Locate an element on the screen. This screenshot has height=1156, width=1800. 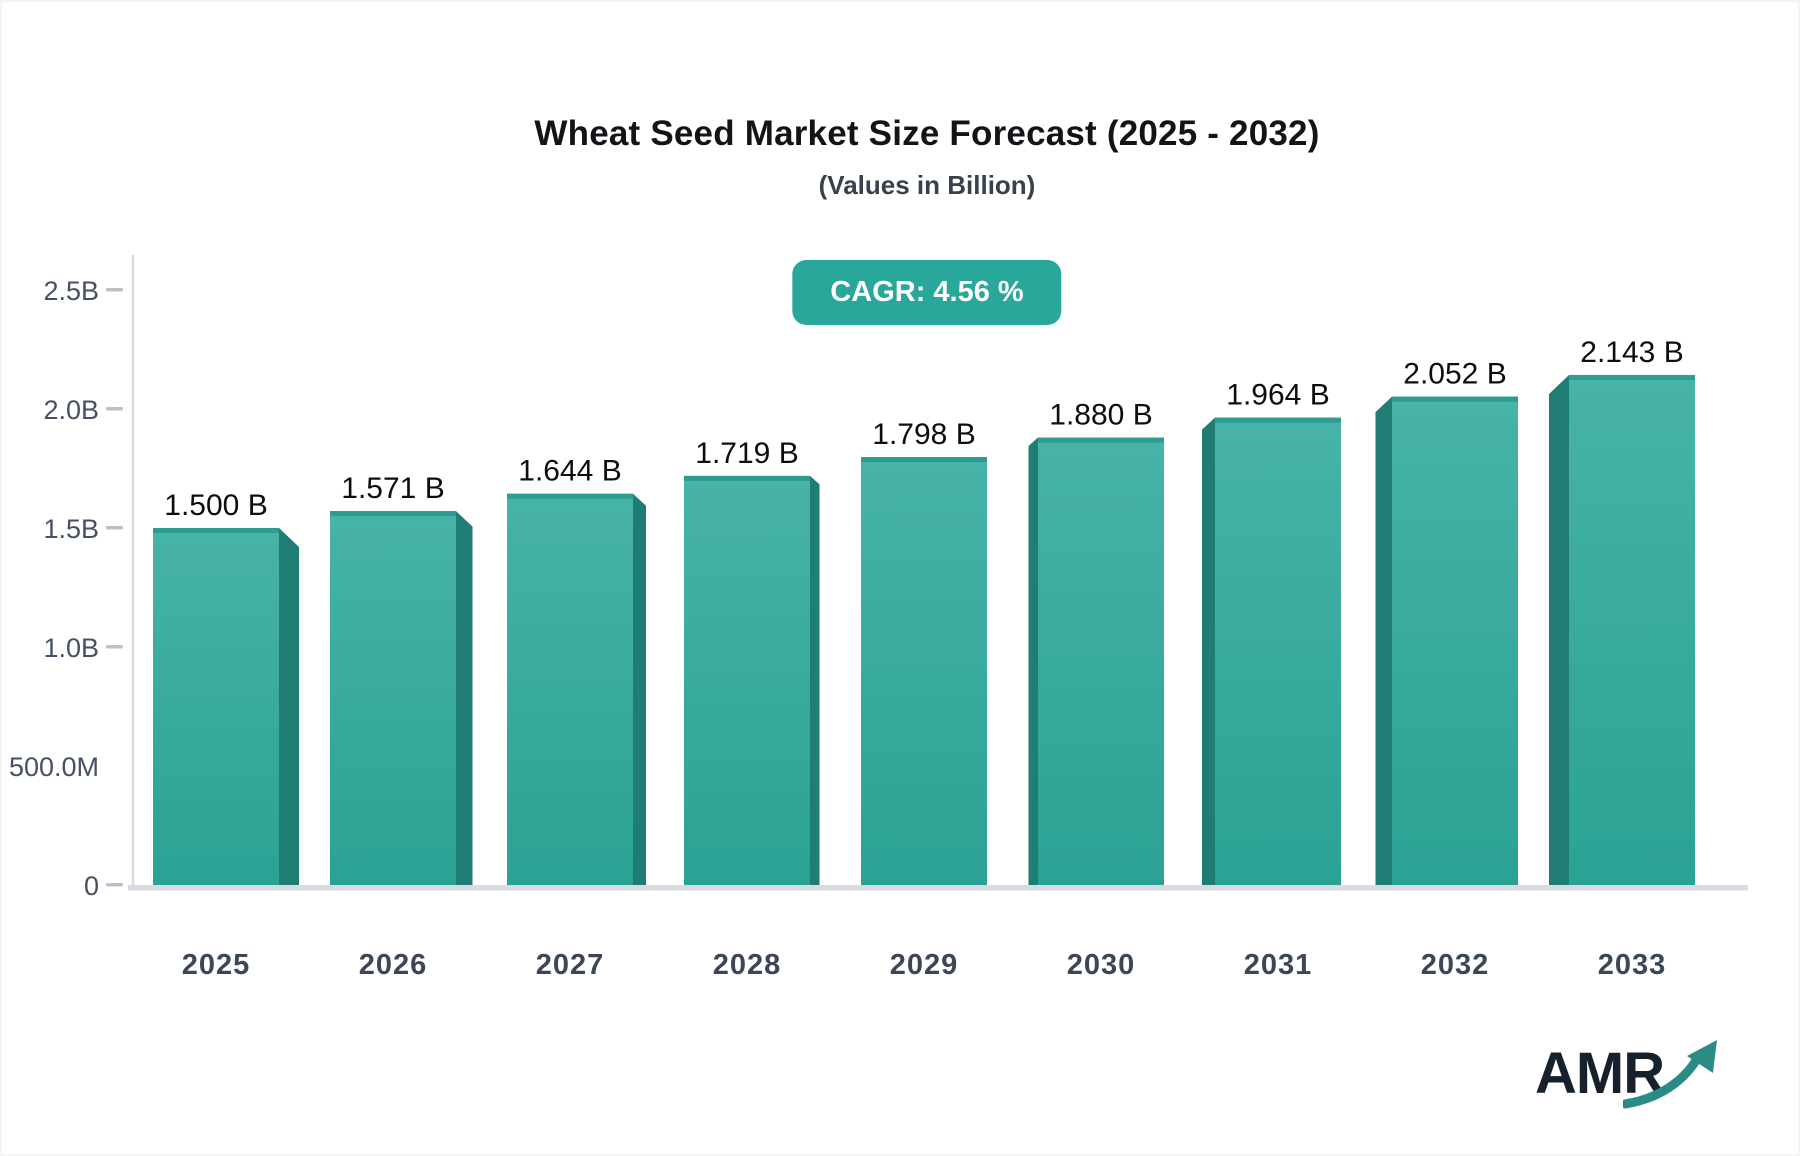
arrow-head is located at coordinates (1702, 1056).